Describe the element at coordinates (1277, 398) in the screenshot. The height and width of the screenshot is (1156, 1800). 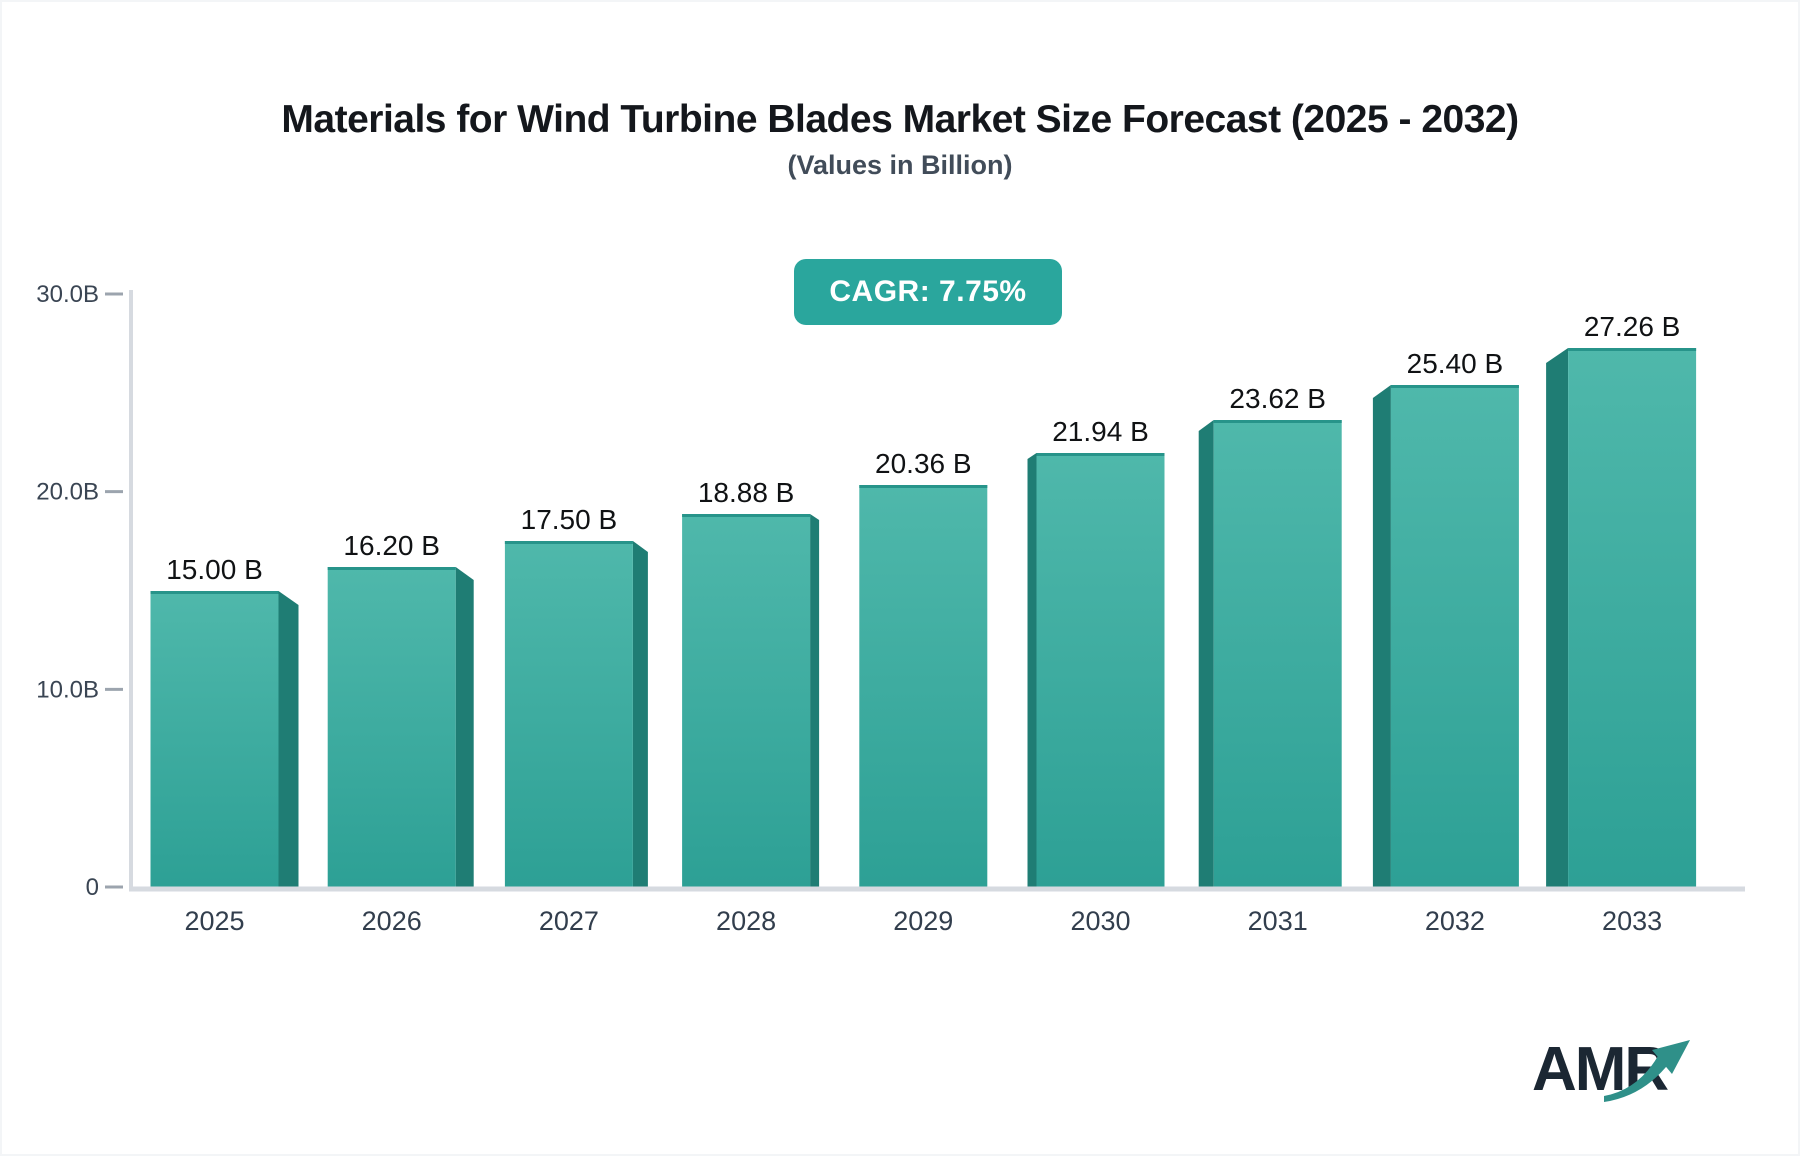
I see `bar-value-label: 23.62 B` at that location.